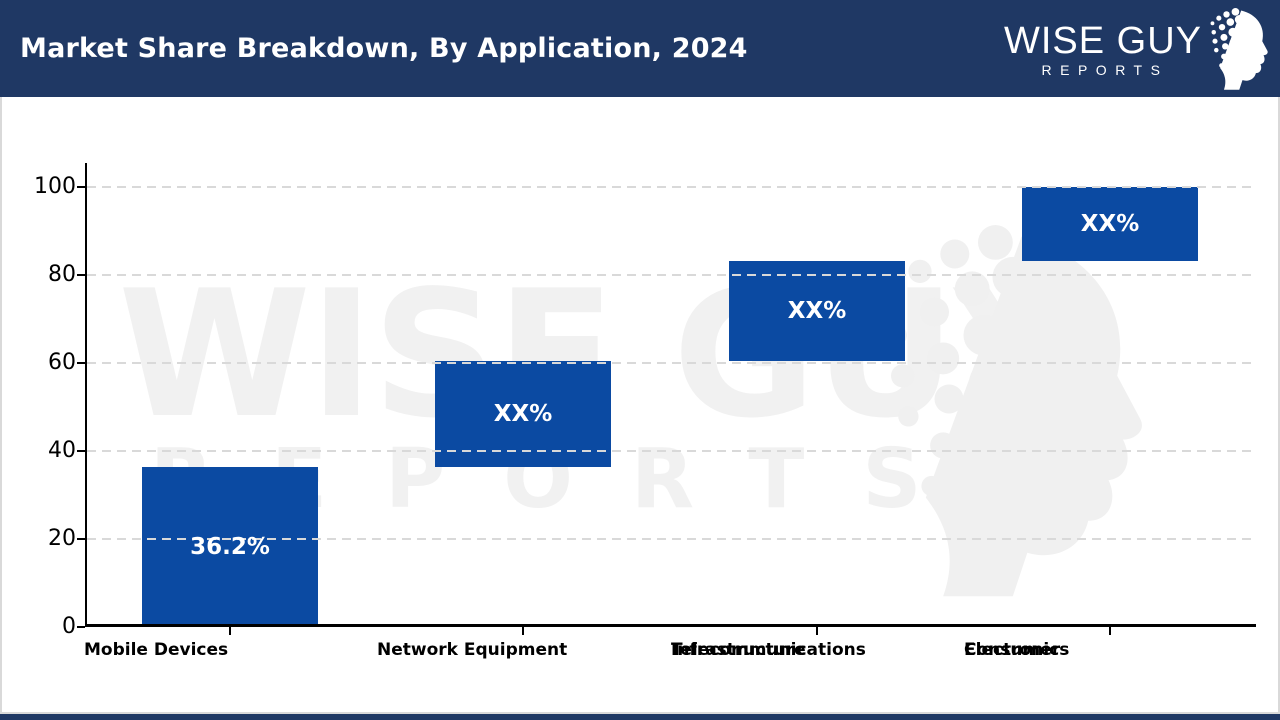 Image resolution: width=1280 pixels, height=720 pixels. Describe the element at coordinates (640, 713) in the screenshot. I see `frame-border-bottom` at that location.